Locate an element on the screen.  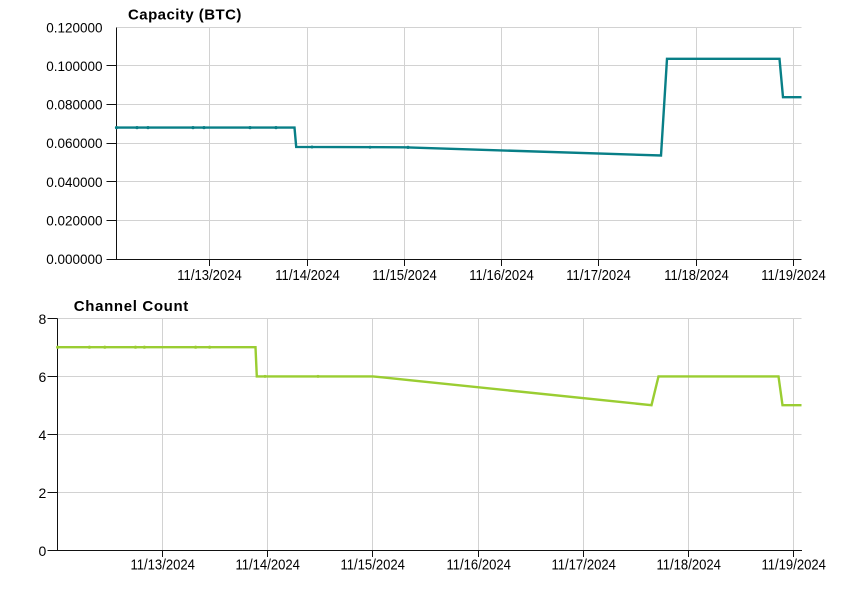
svg-text: 0.000000 is located at coordinates (74, 259).